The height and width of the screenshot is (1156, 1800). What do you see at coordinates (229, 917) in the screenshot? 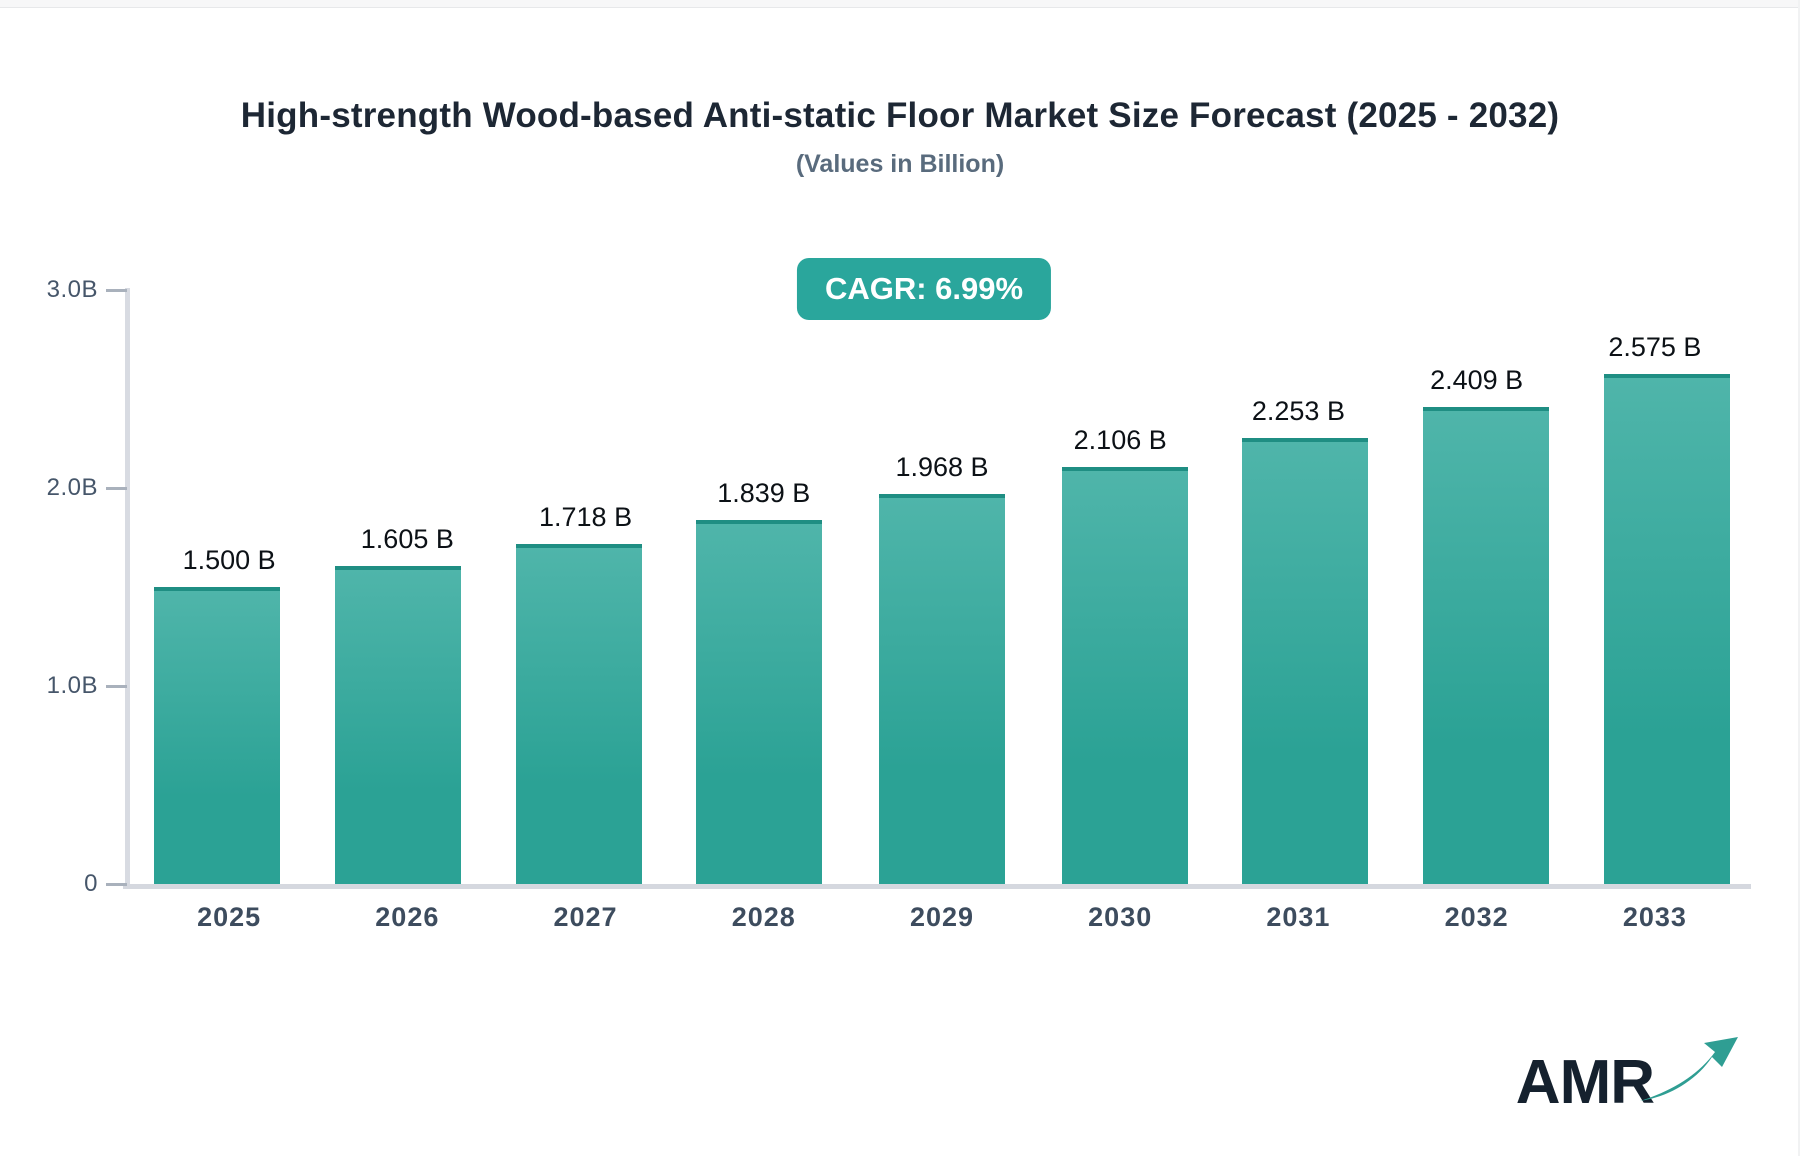
I see `x-axis-label-2025: 2025` at bounding box center [229, 917].